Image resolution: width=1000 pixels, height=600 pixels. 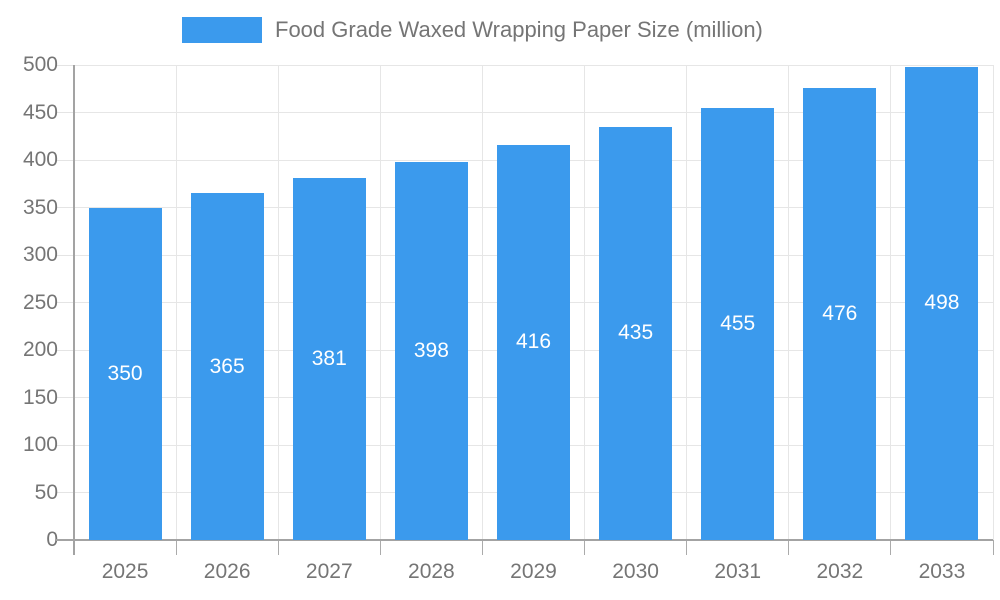 I want to click on y-axis-tick-label: 200, so click(x=40, y=349).